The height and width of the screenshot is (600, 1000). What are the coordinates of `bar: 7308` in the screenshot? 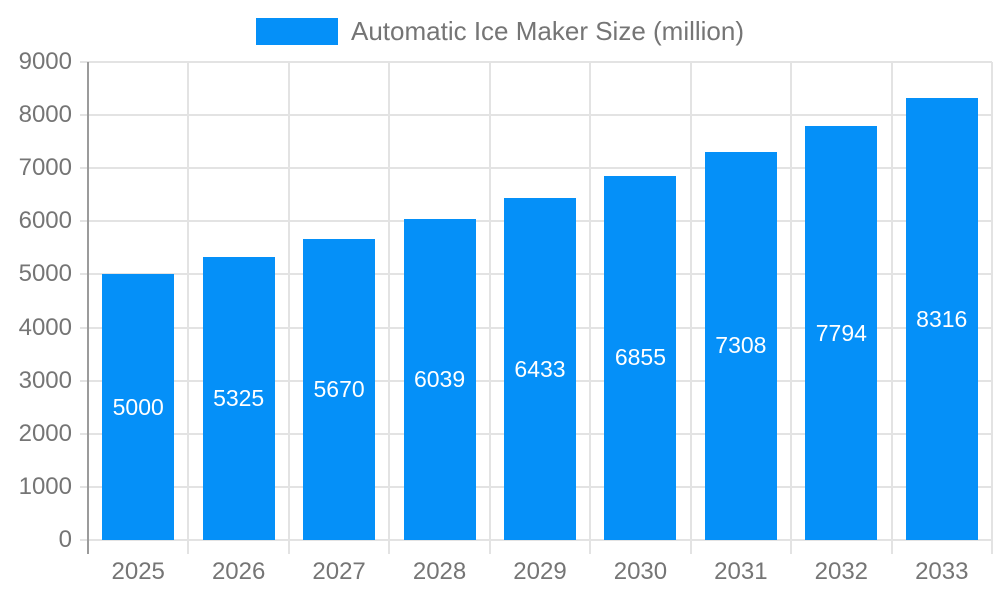 It's located at (740, 345).